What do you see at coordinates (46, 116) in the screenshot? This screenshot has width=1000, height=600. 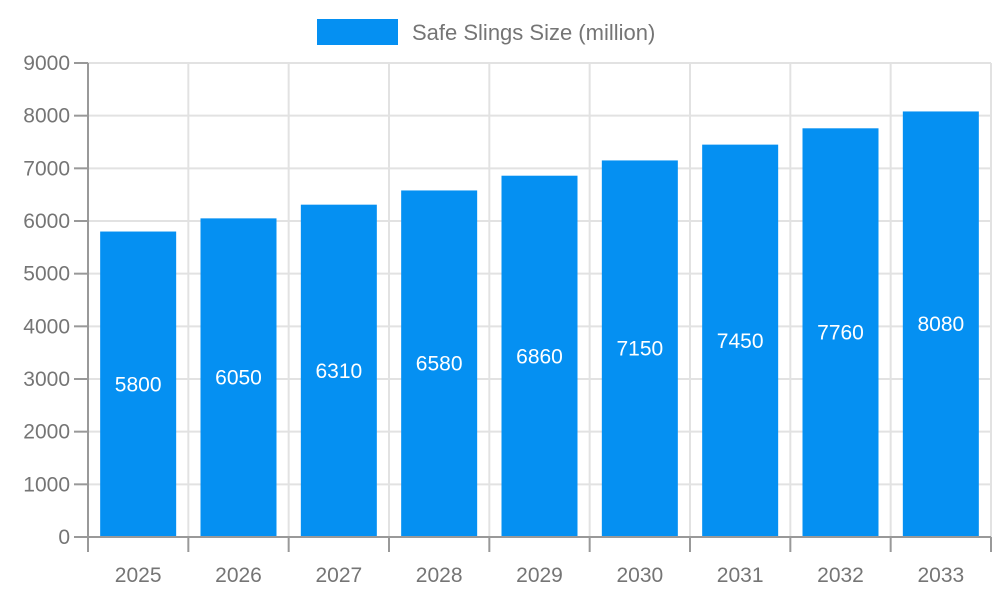 I see `y-tick-label: 8000` at bounding box center [46, 116].